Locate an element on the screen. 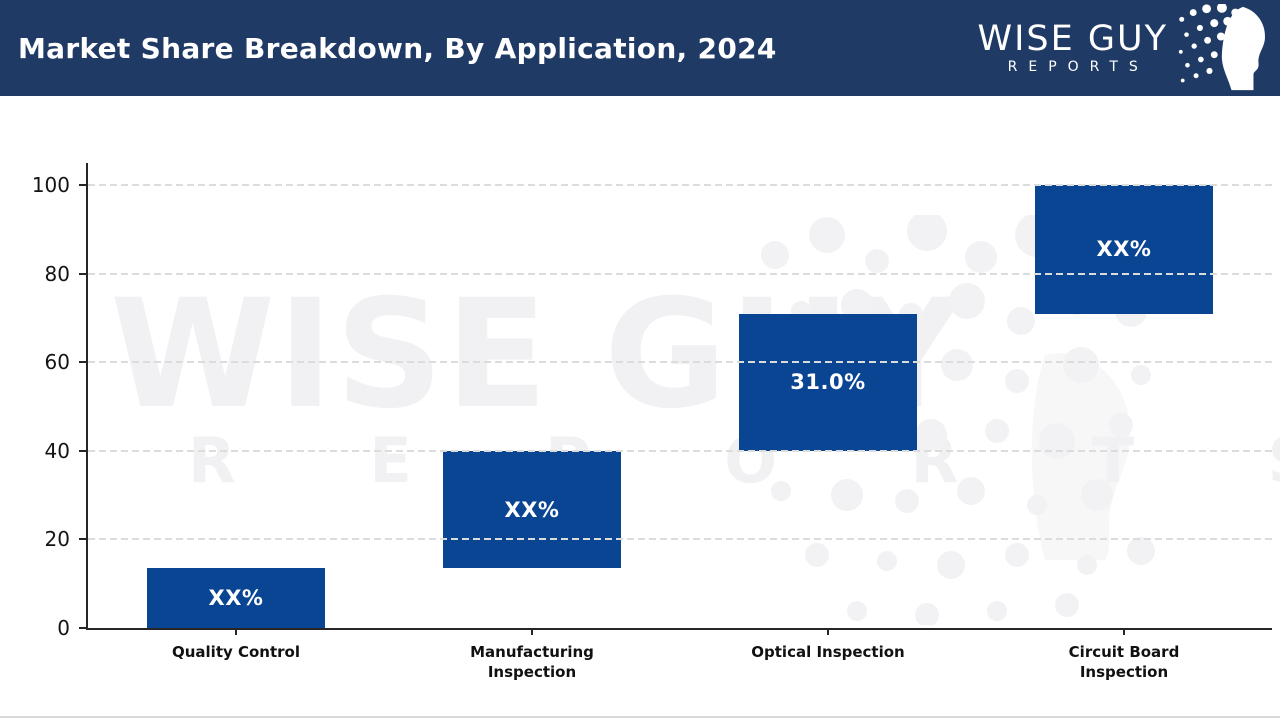 This screenshot has height=720, width=1280. brand-name: WISE GUY is located at coordinates (1072, 39).